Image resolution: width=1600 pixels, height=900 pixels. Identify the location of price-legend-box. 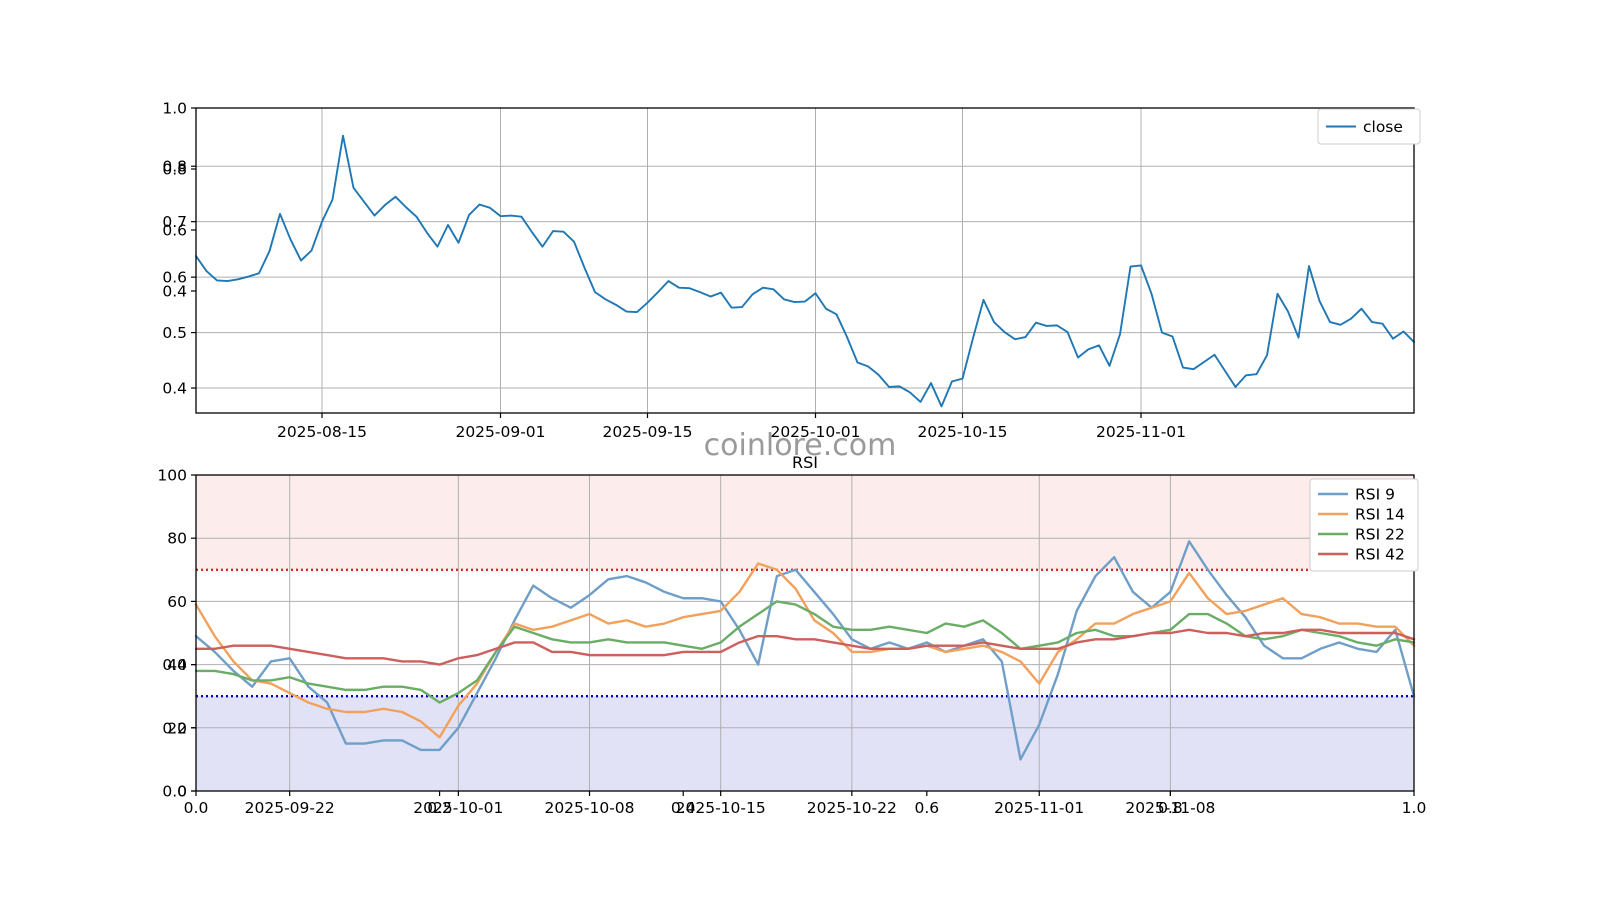
(1369, 126).